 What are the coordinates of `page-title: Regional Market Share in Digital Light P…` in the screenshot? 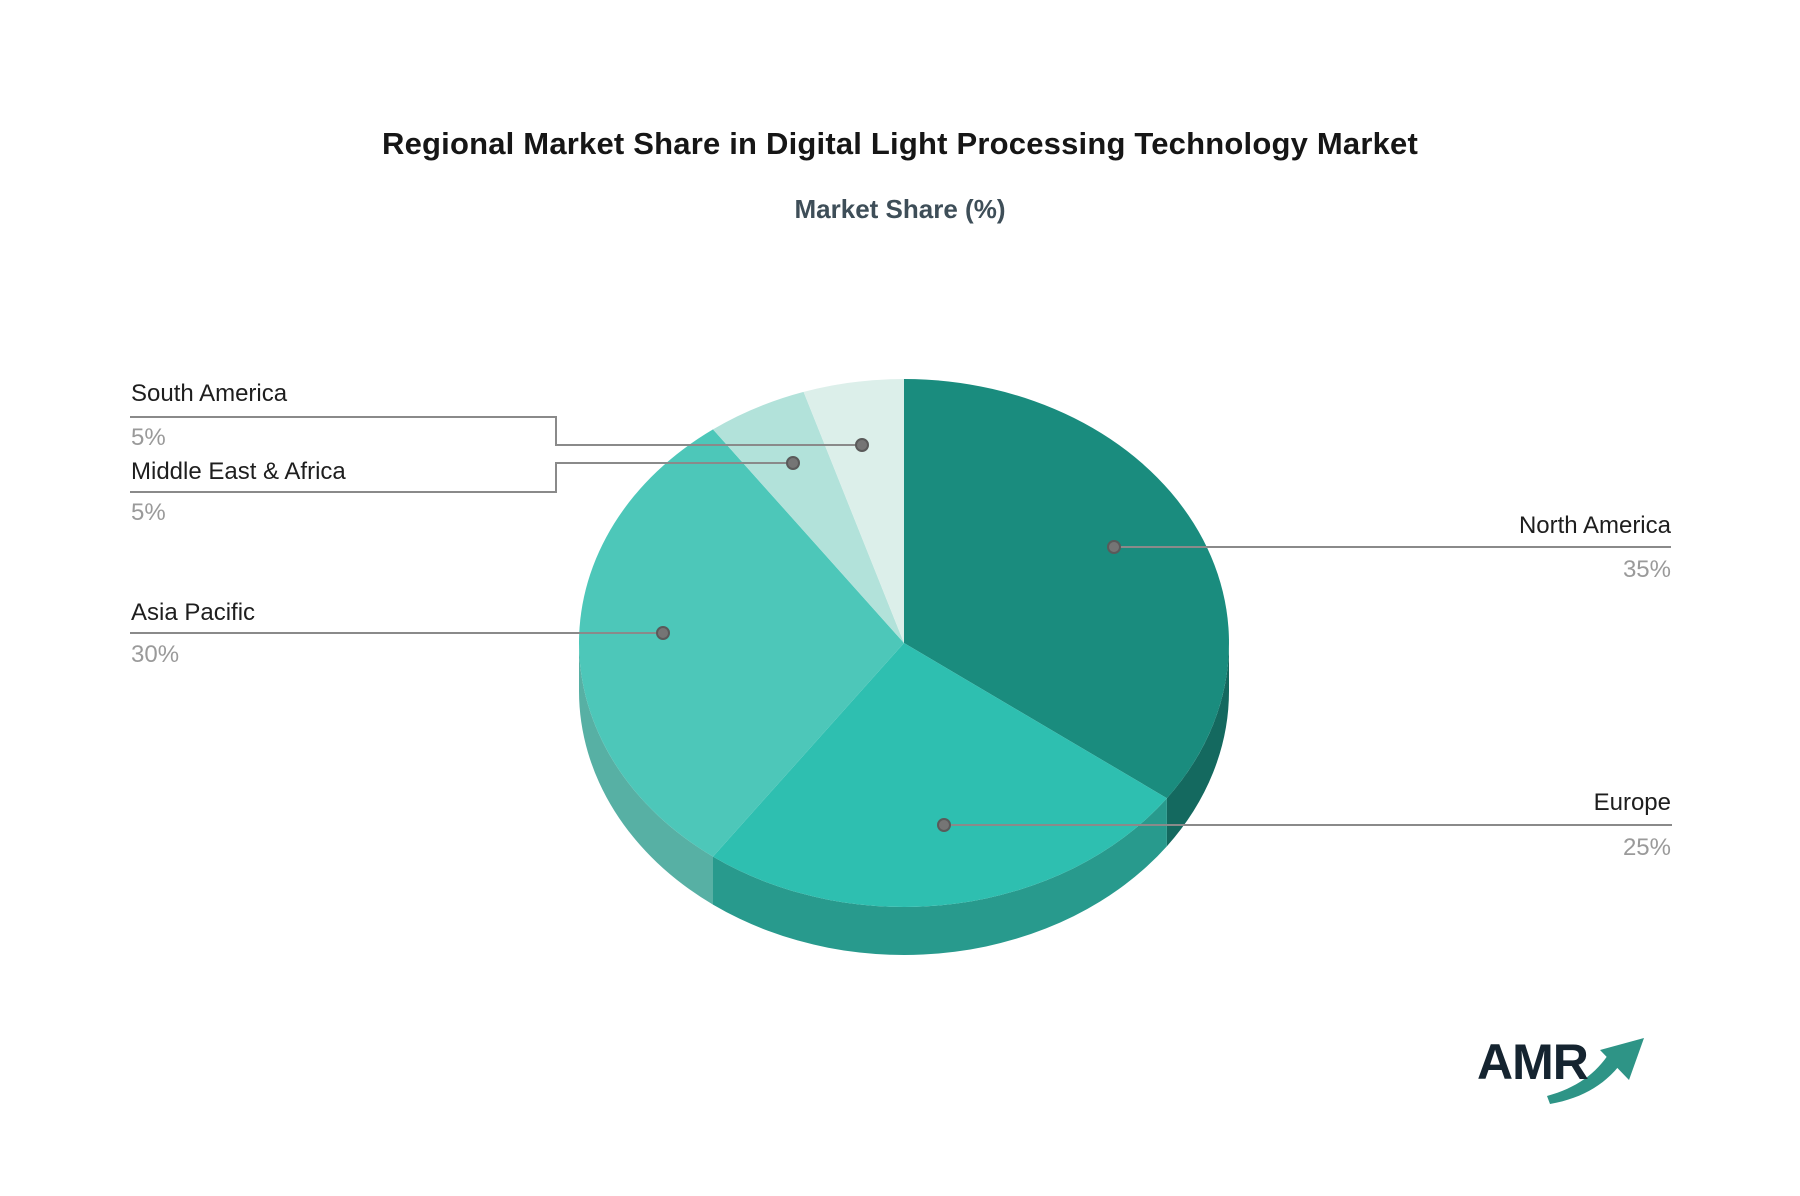 It's located at (900, 143).